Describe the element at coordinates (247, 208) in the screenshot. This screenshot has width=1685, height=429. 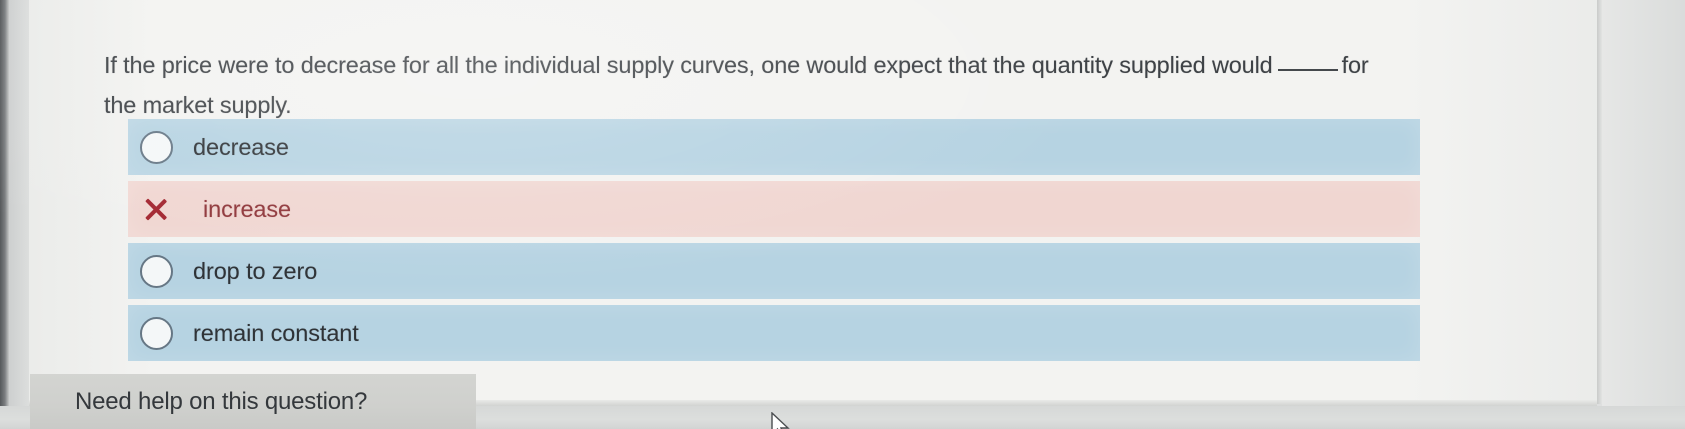
I see `option-label-increase: increase` at that location.